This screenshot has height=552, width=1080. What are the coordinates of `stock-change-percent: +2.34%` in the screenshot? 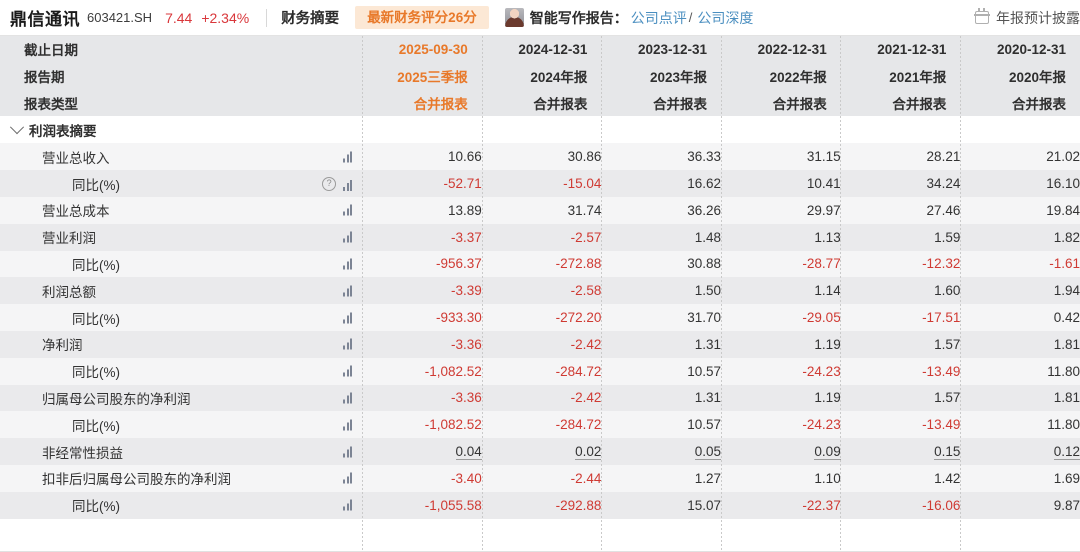 It's located at (225, 17).